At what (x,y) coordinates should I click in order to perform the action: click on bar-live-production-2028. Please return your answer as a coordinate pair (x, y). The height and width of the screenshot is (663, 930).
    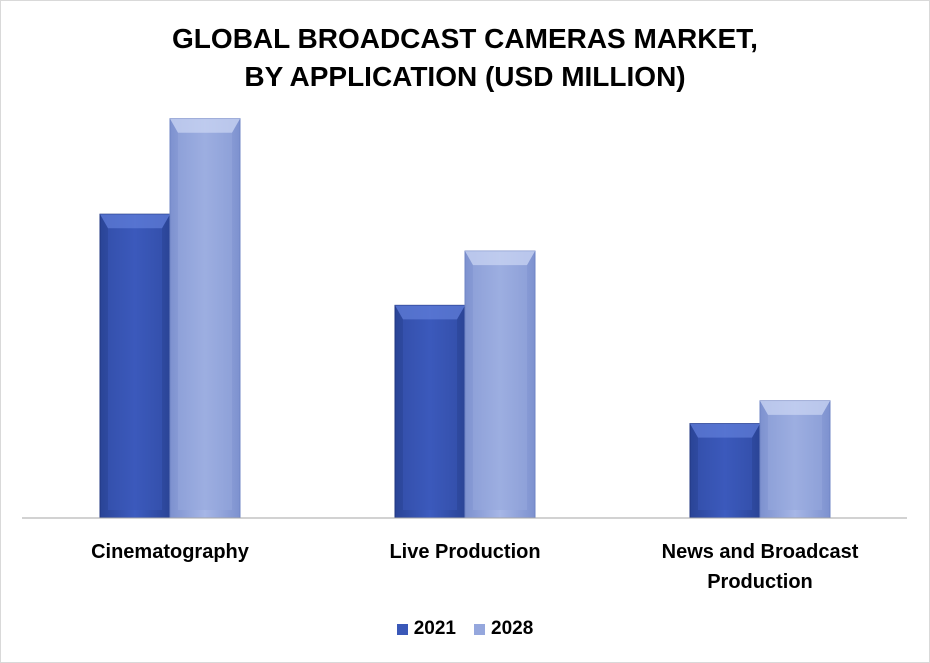
    Looking at the image, I should click on (500, 384).